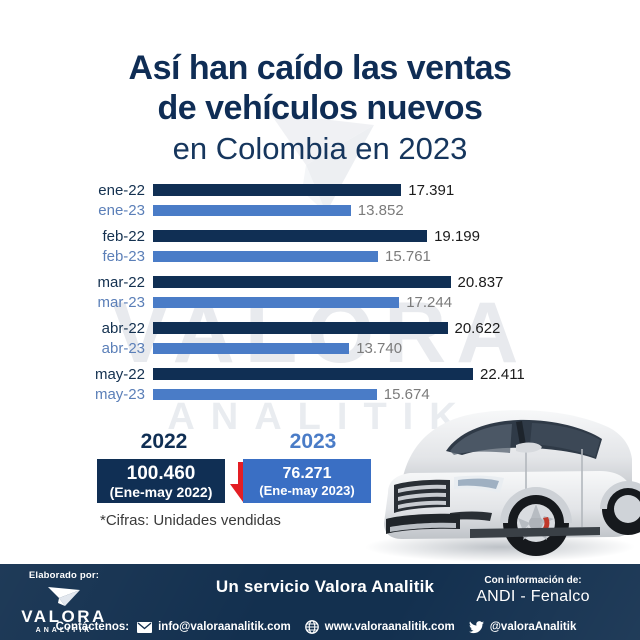  I want to click on chart-bar-row: abr-23 13.740, so click(320, 348).